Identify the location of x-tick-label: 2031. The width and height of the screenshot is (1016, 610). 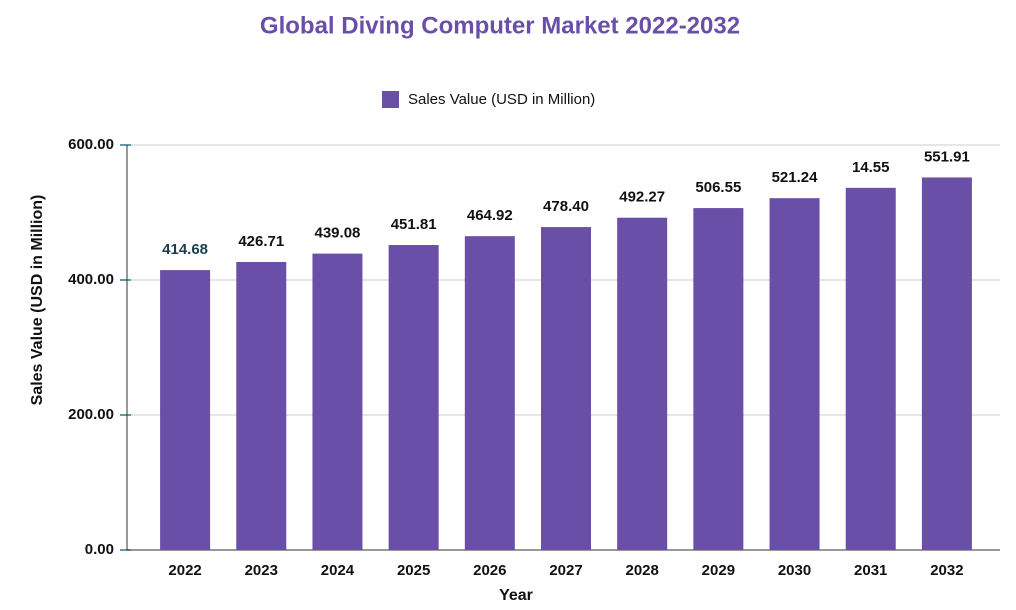
(870, 570).